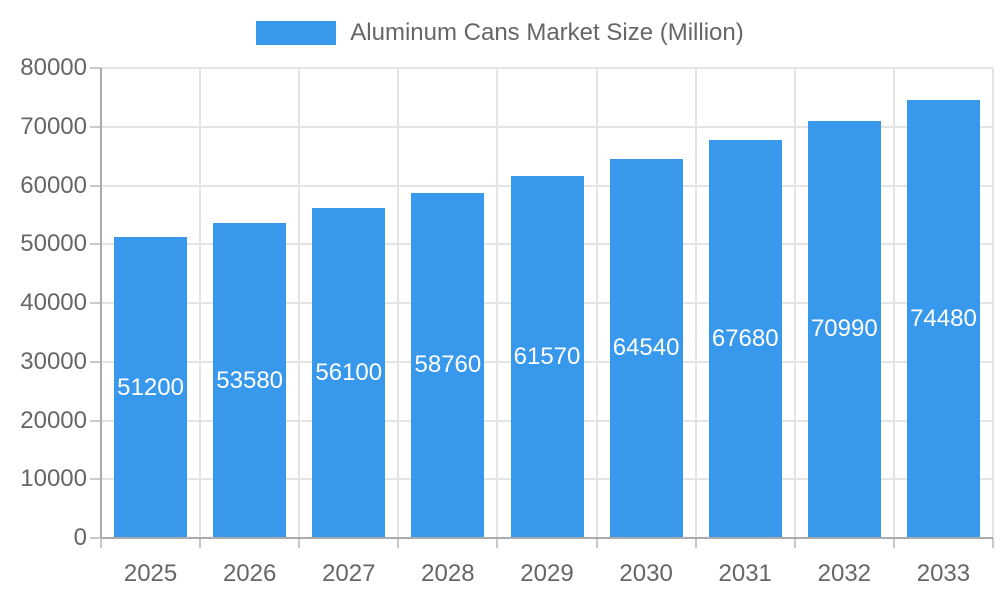  I want to click on legend-item: Aluminum Cans Market Size (Million), so click(500, 33).